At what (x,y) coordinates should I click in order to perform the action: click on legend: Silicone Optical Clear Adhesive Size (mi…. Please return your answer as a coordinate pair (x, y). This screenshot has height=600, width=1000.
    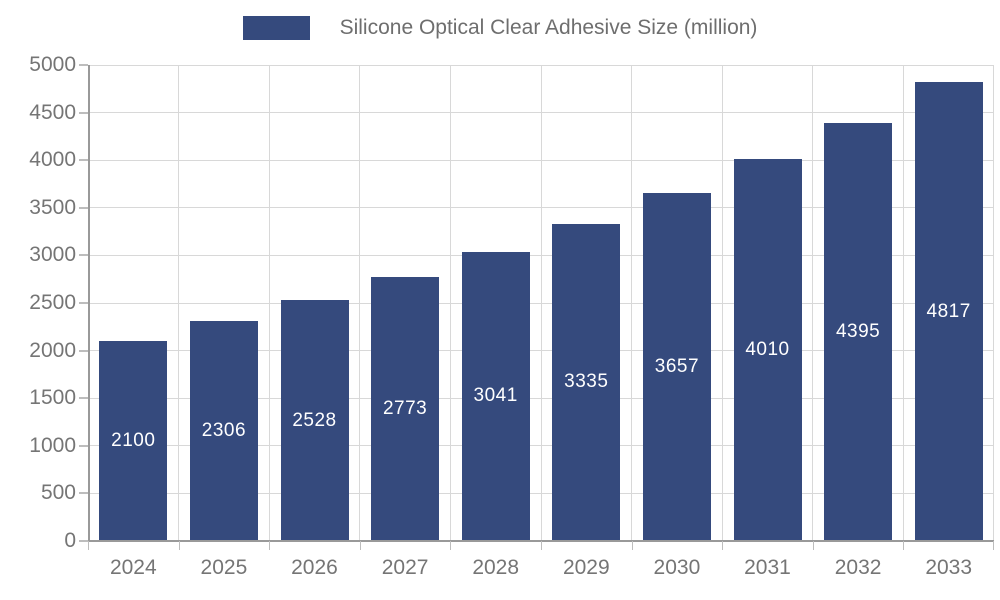
    Looking at the image, I should click on (500, 28).